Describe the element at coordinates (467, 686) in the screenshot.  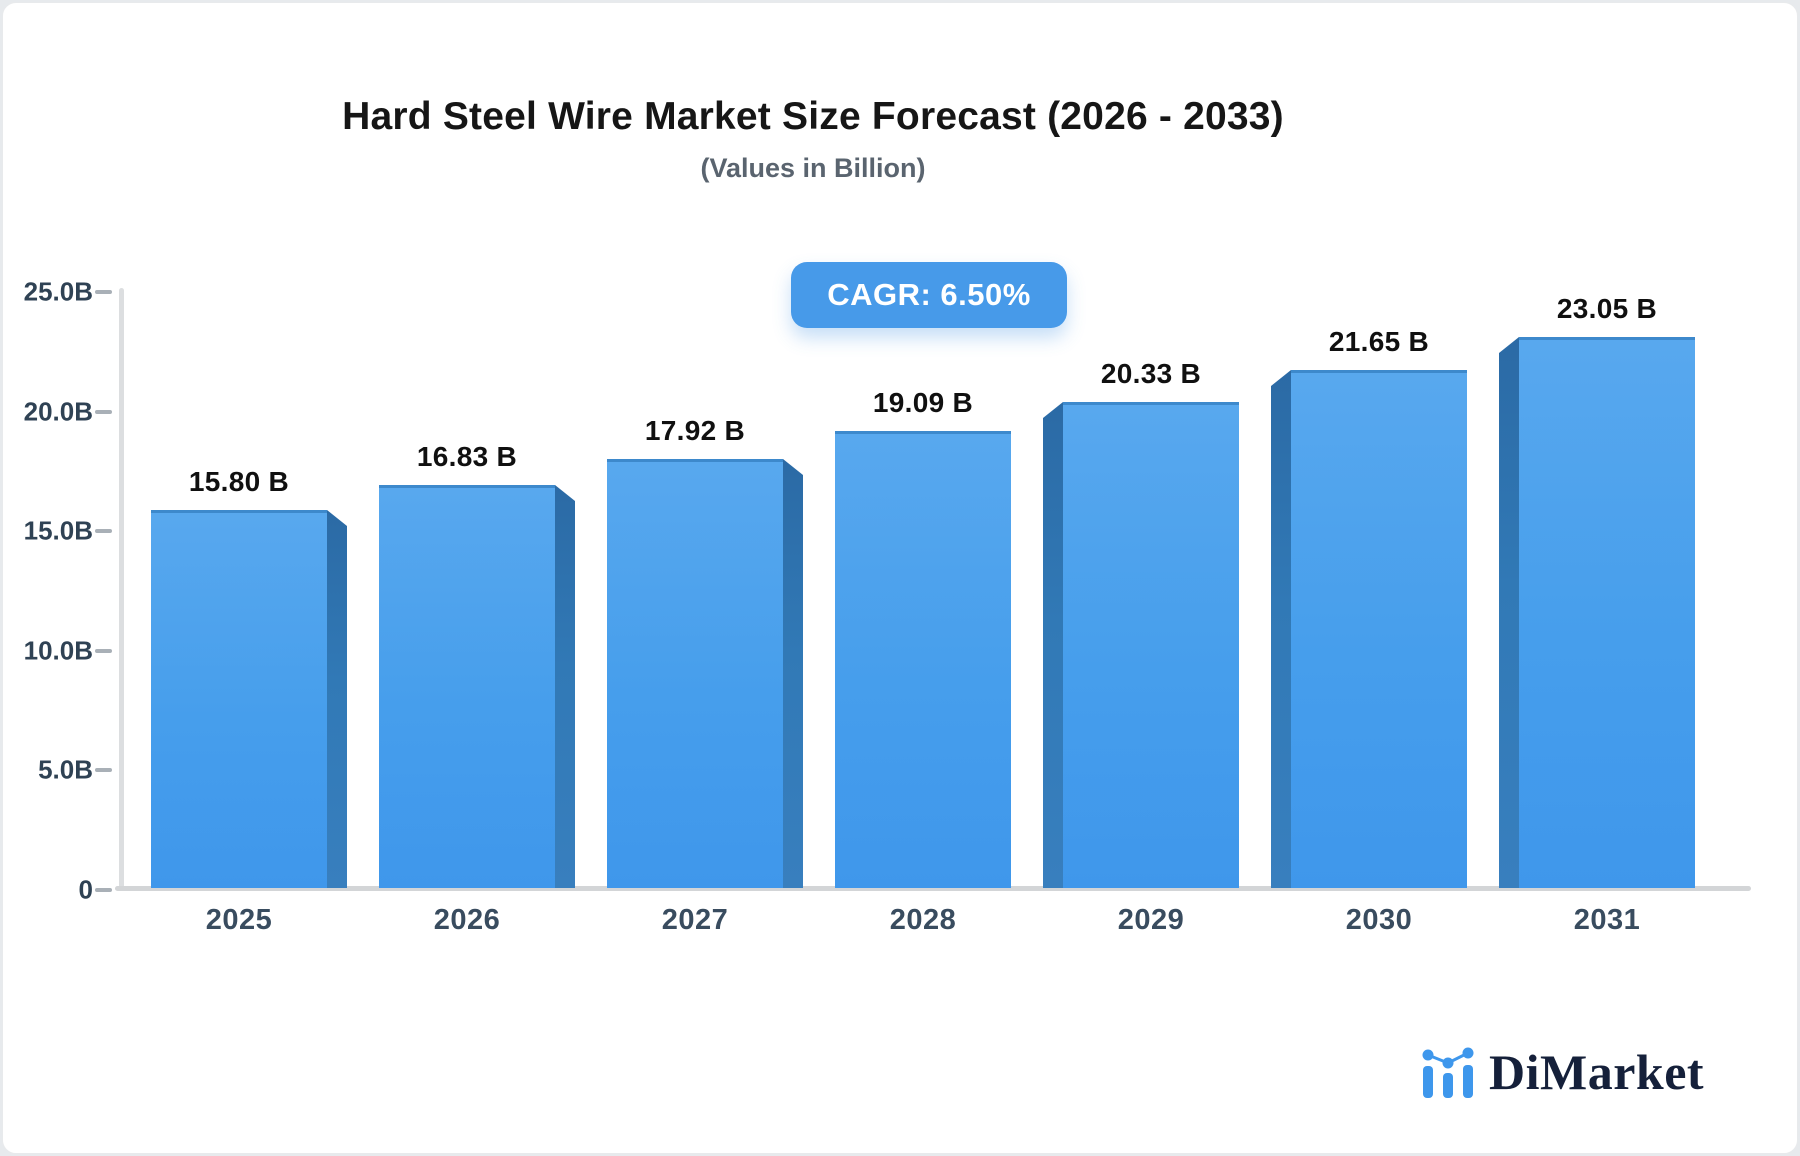
I see `bar-2026` at that location.